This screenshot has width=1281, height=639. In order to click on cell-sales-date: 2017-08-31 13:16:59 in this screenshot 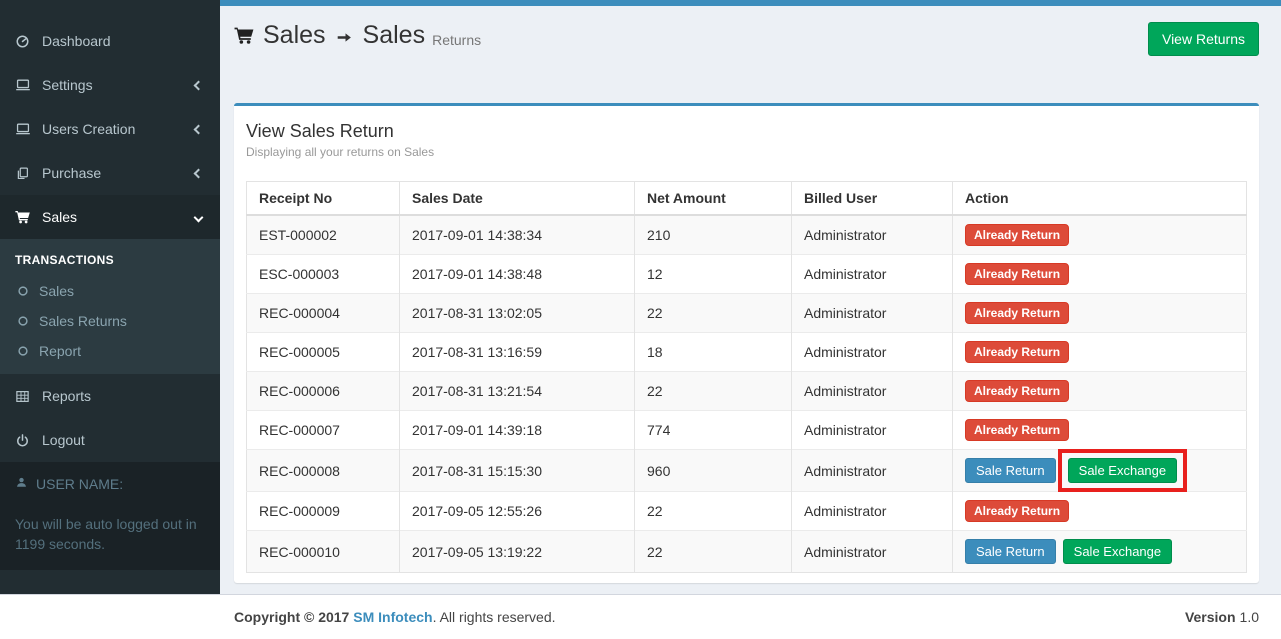, I will do `click(517, 352)`.